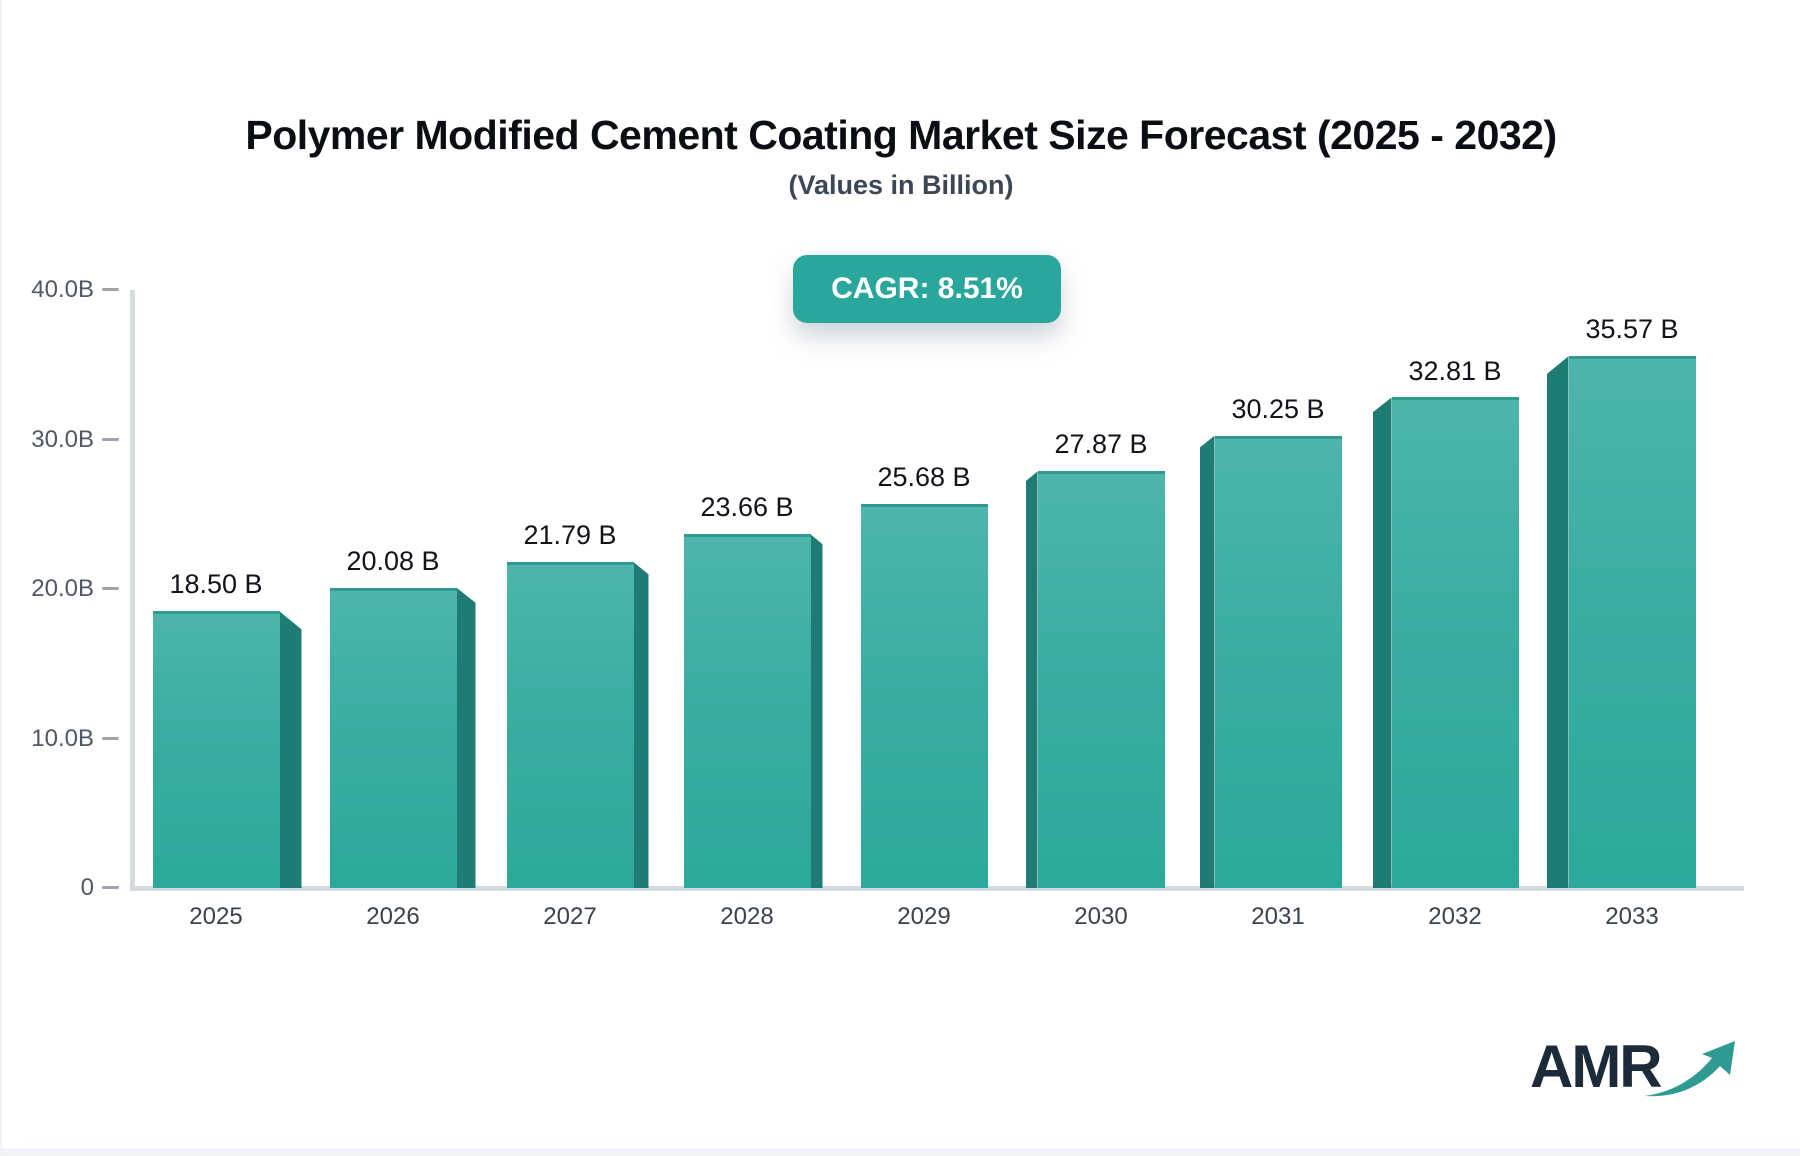 The width and height of the screenshot is (1800, 1156). I want to click on x-tick-label: 2027, so click(570, 916).